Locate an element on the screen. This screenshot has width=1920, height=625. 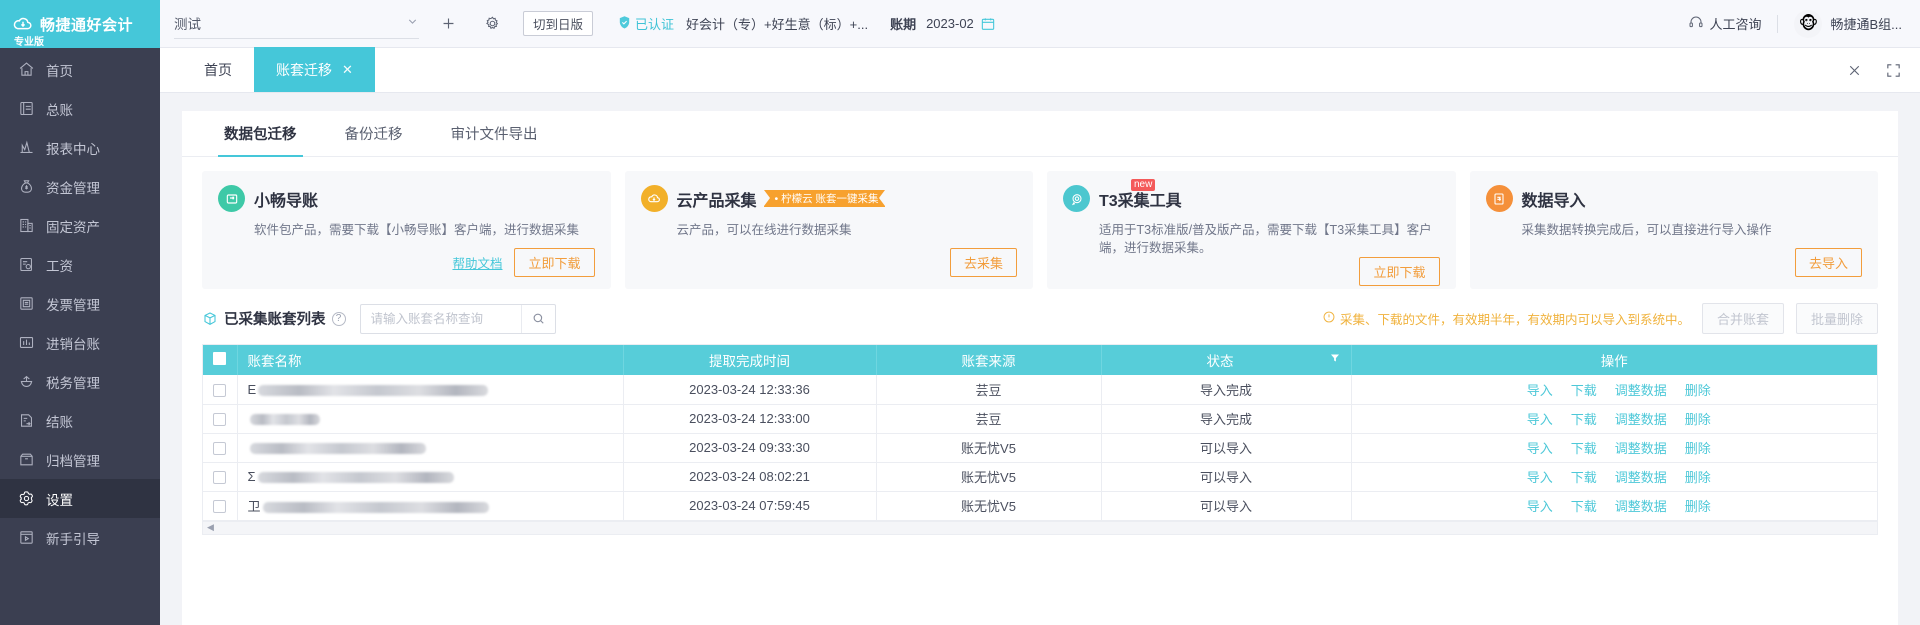
sidebar-item-payroll: 工资 is located at coordinates (80, 264).